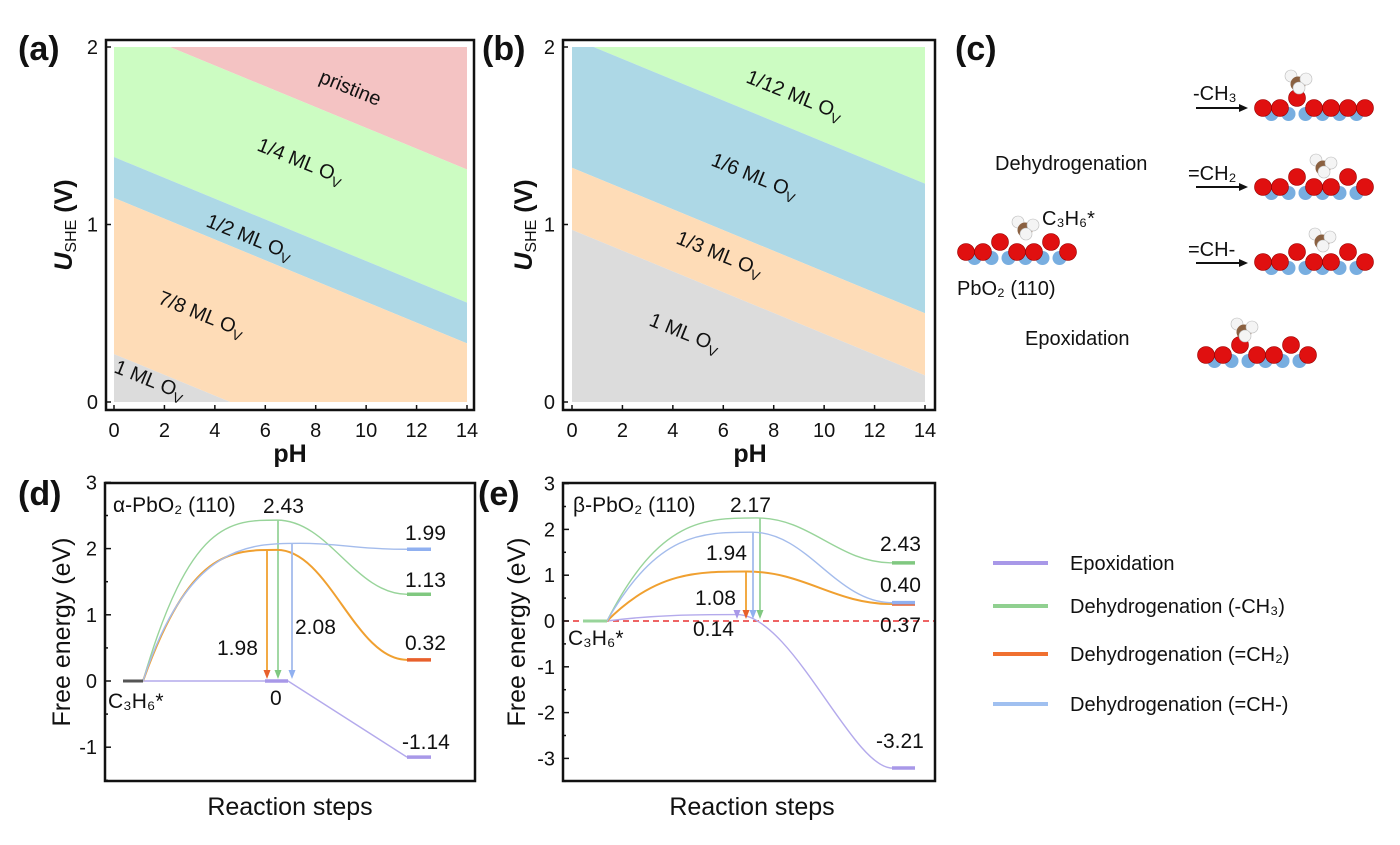 The height and width of the screenshot is (845, 1400). I want to click on panel-label-d: (d), so click(39, 494).